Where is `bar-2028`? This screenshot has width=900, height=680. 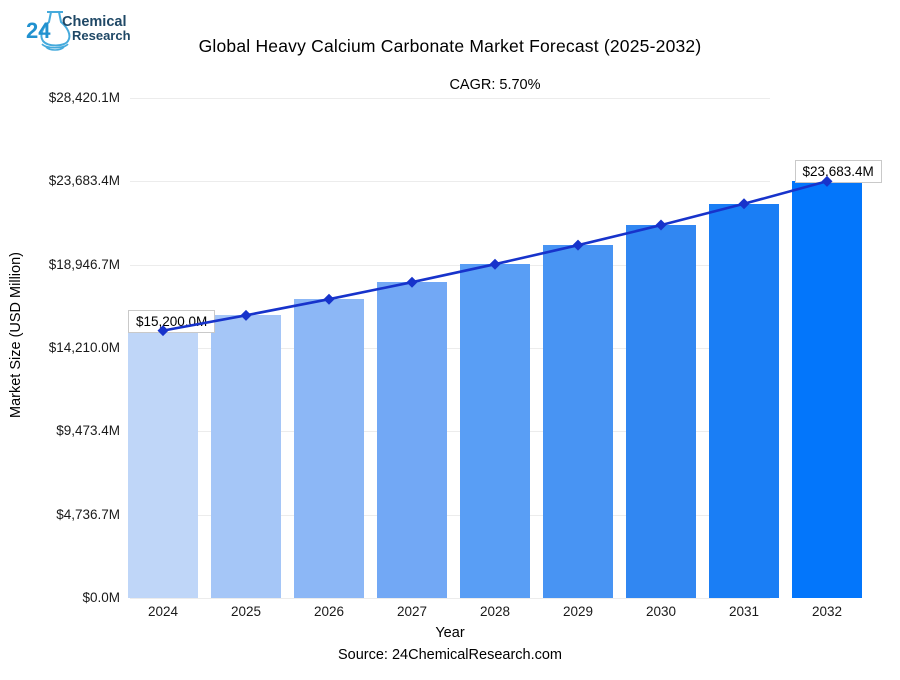
bar-2028 is located at coordinates (495, 431).